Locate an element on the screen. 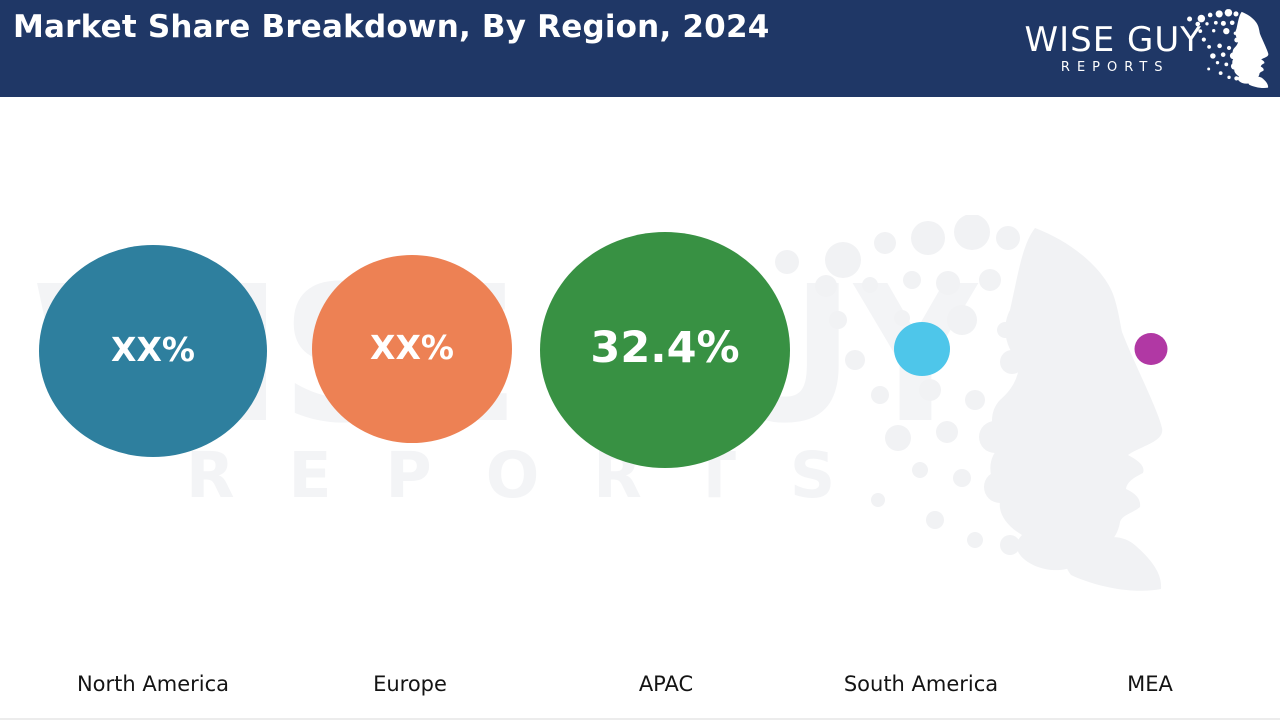  bubble-south-america is located at coordinates (922, 349).